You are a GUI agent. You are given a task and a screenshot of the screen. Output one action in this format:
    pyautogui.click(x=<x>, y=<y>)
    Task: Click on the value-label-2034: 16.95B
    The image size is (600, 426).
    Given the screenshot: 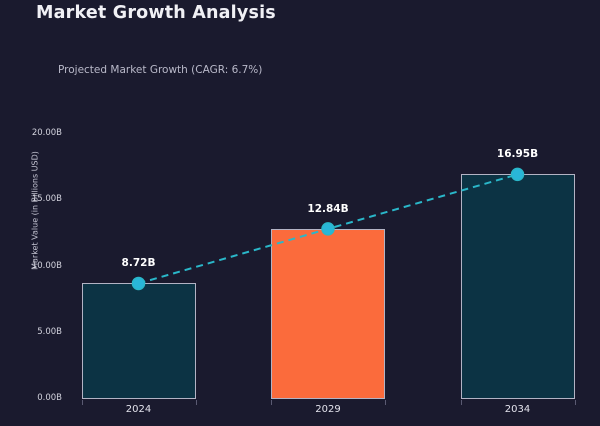 What is the action you would take?
    pyautogui.click(x=517, y=154)
    